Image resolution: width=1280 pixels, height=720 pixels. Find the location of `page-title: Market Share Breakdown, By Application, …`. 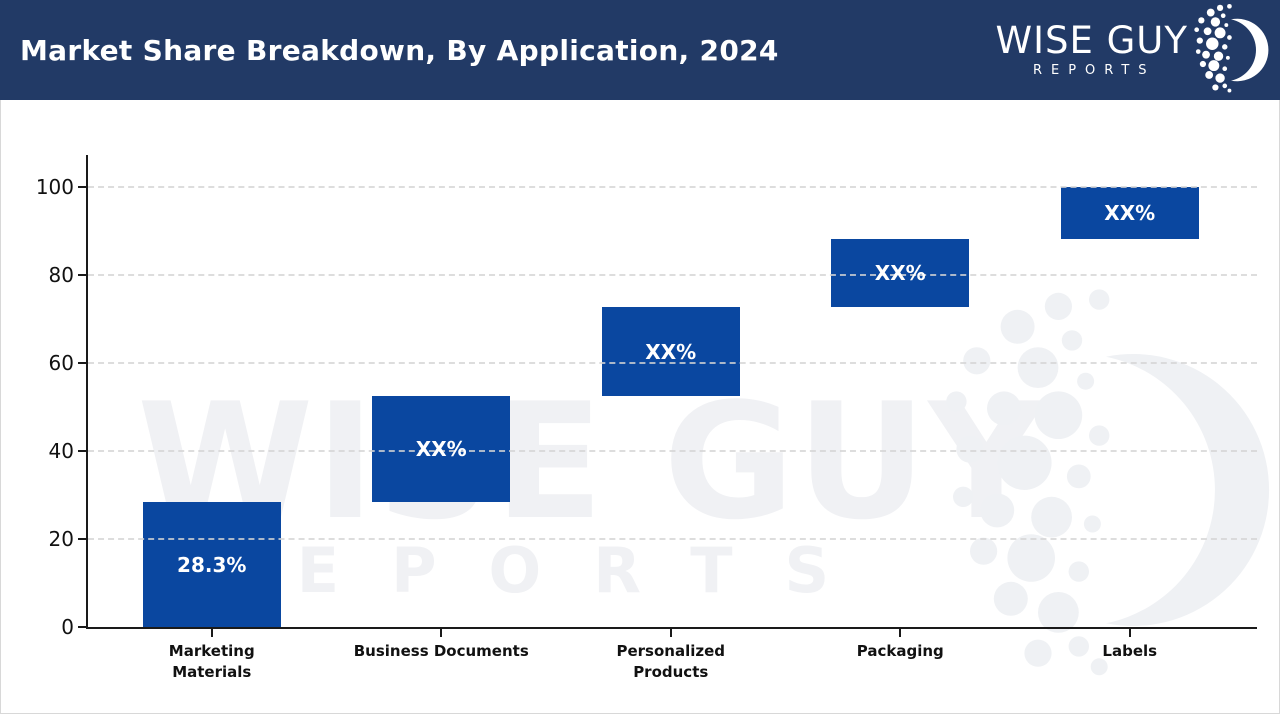

page-title: Market Share Breakdown, By Application, … is located at coordinates (399, 50).